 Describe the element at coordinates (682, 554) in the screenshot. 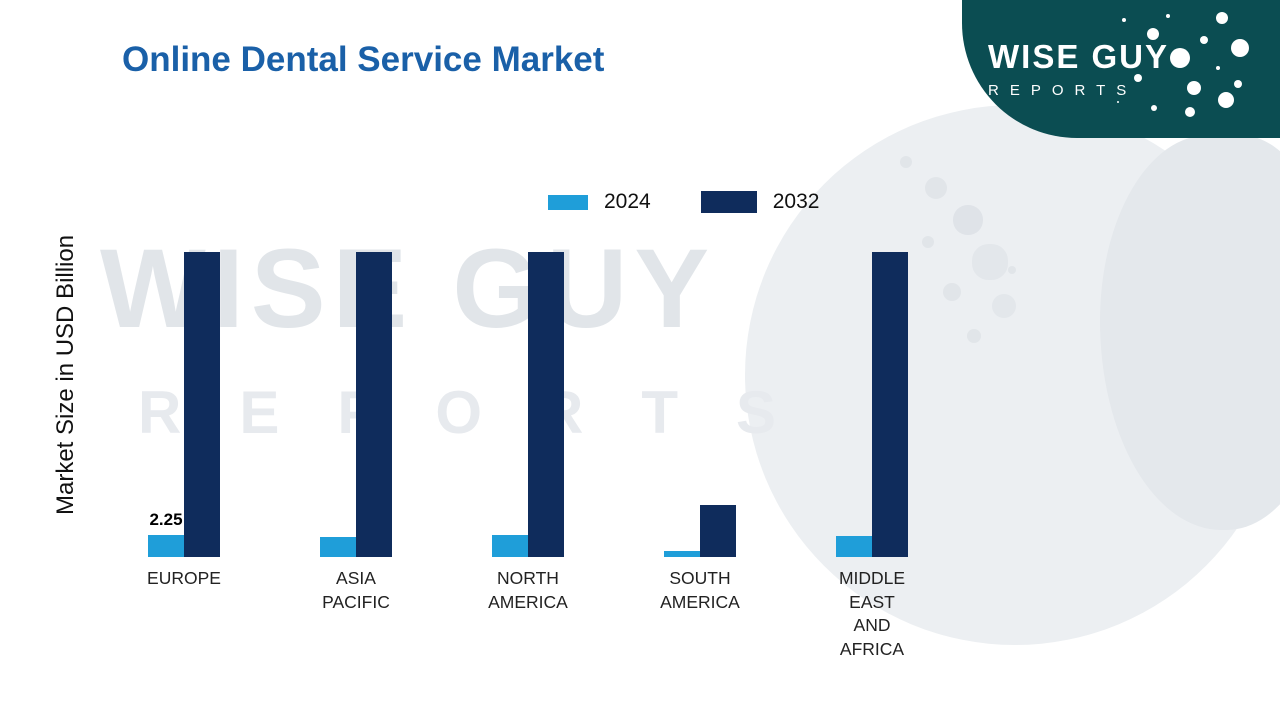

I see `bar-2024-south-america` at that location.